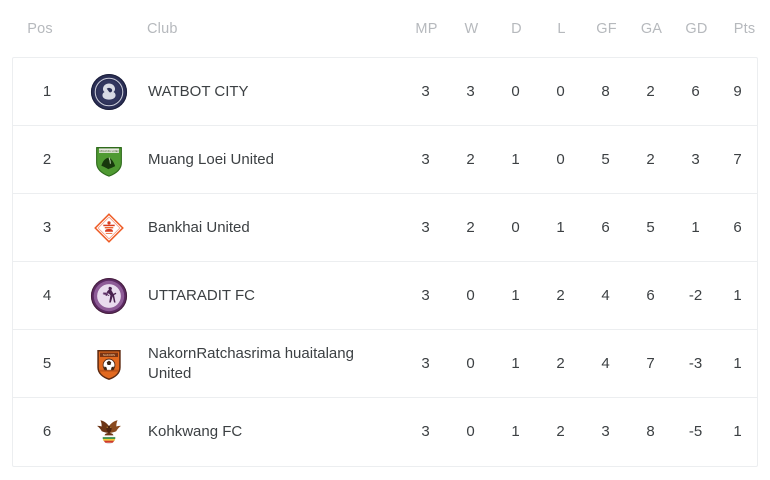  I want to click on position-number: 6, so click(47, 431).